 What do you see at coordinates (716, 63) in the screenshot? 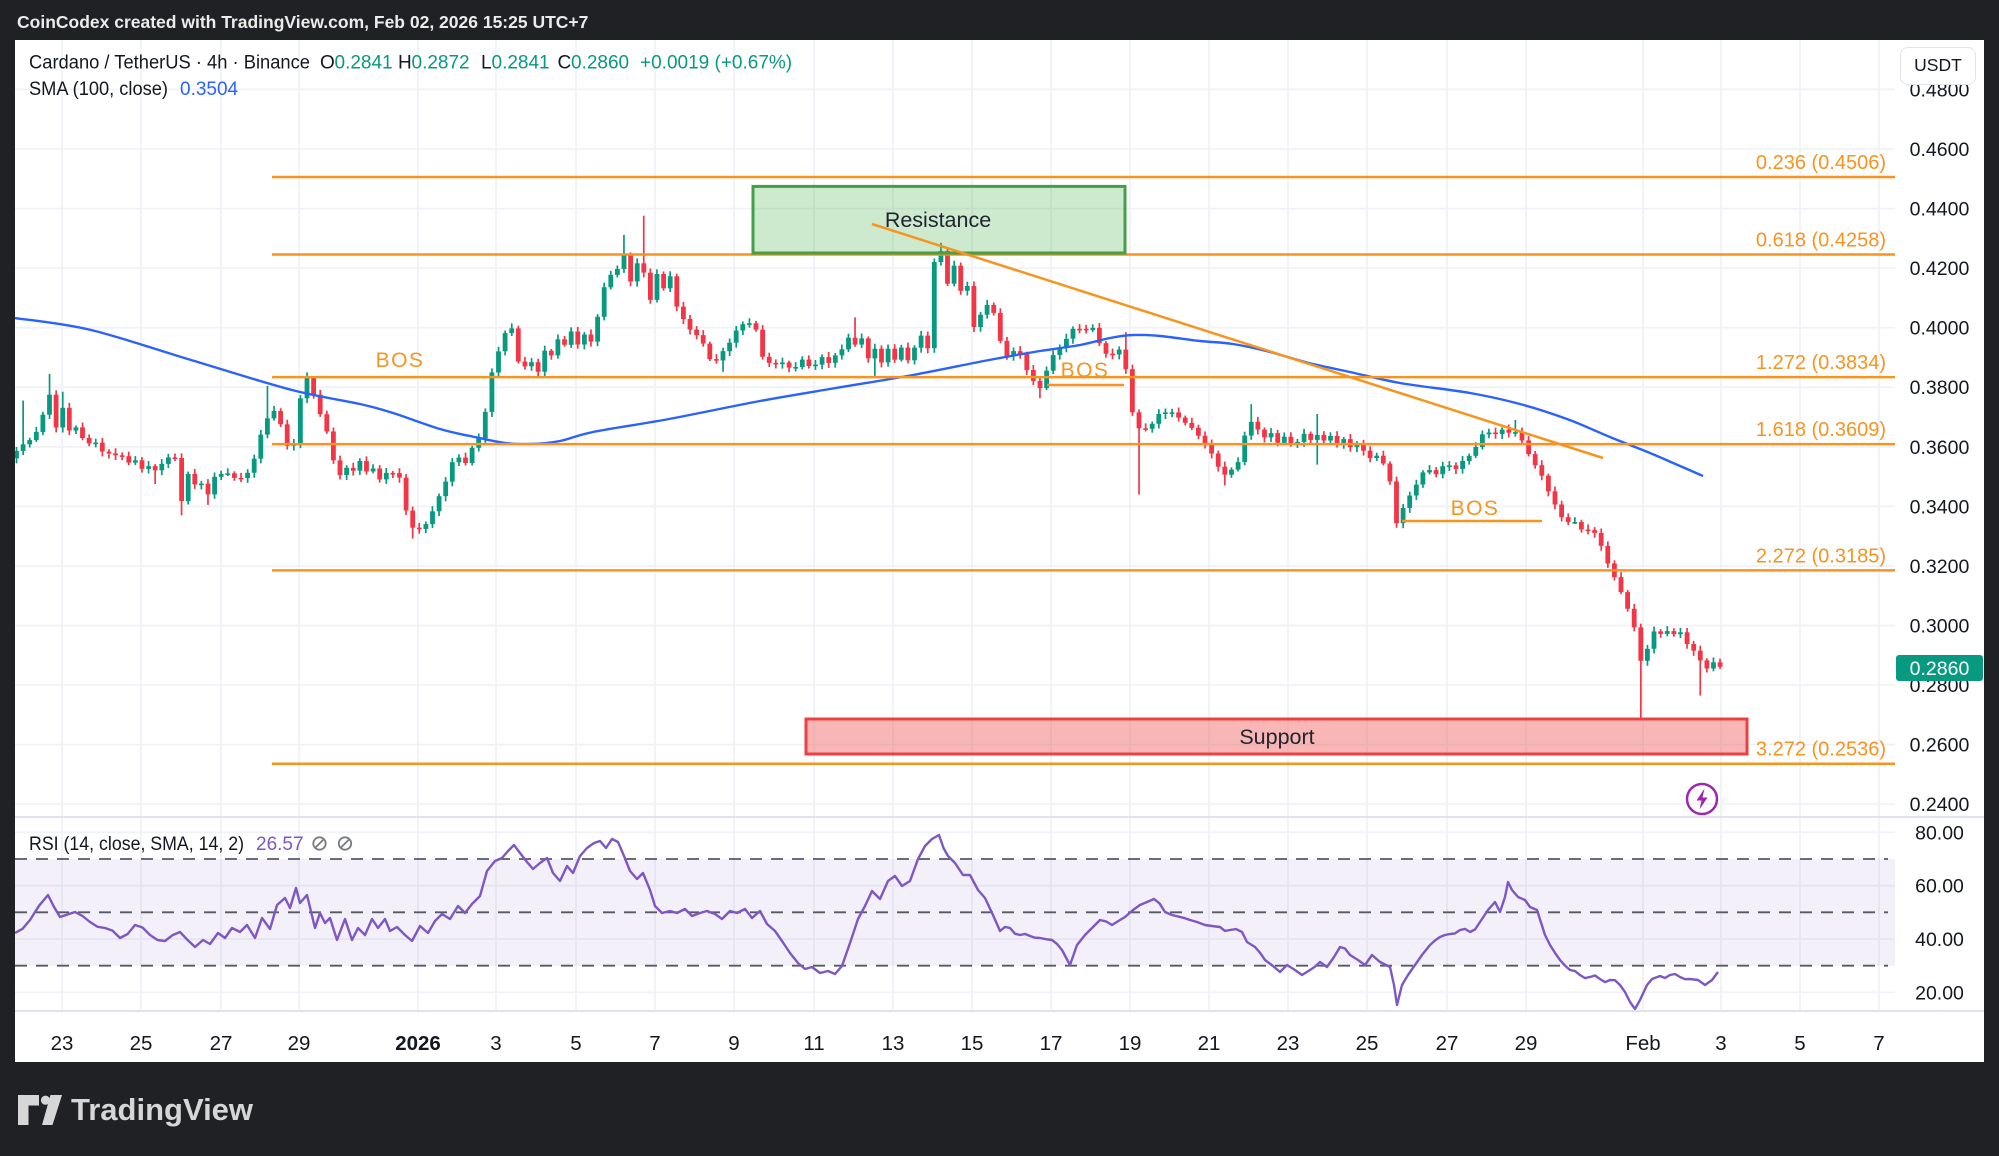
I see `svg-text: +0.0019 (+0.67%)` at bounding box center [716, 63].